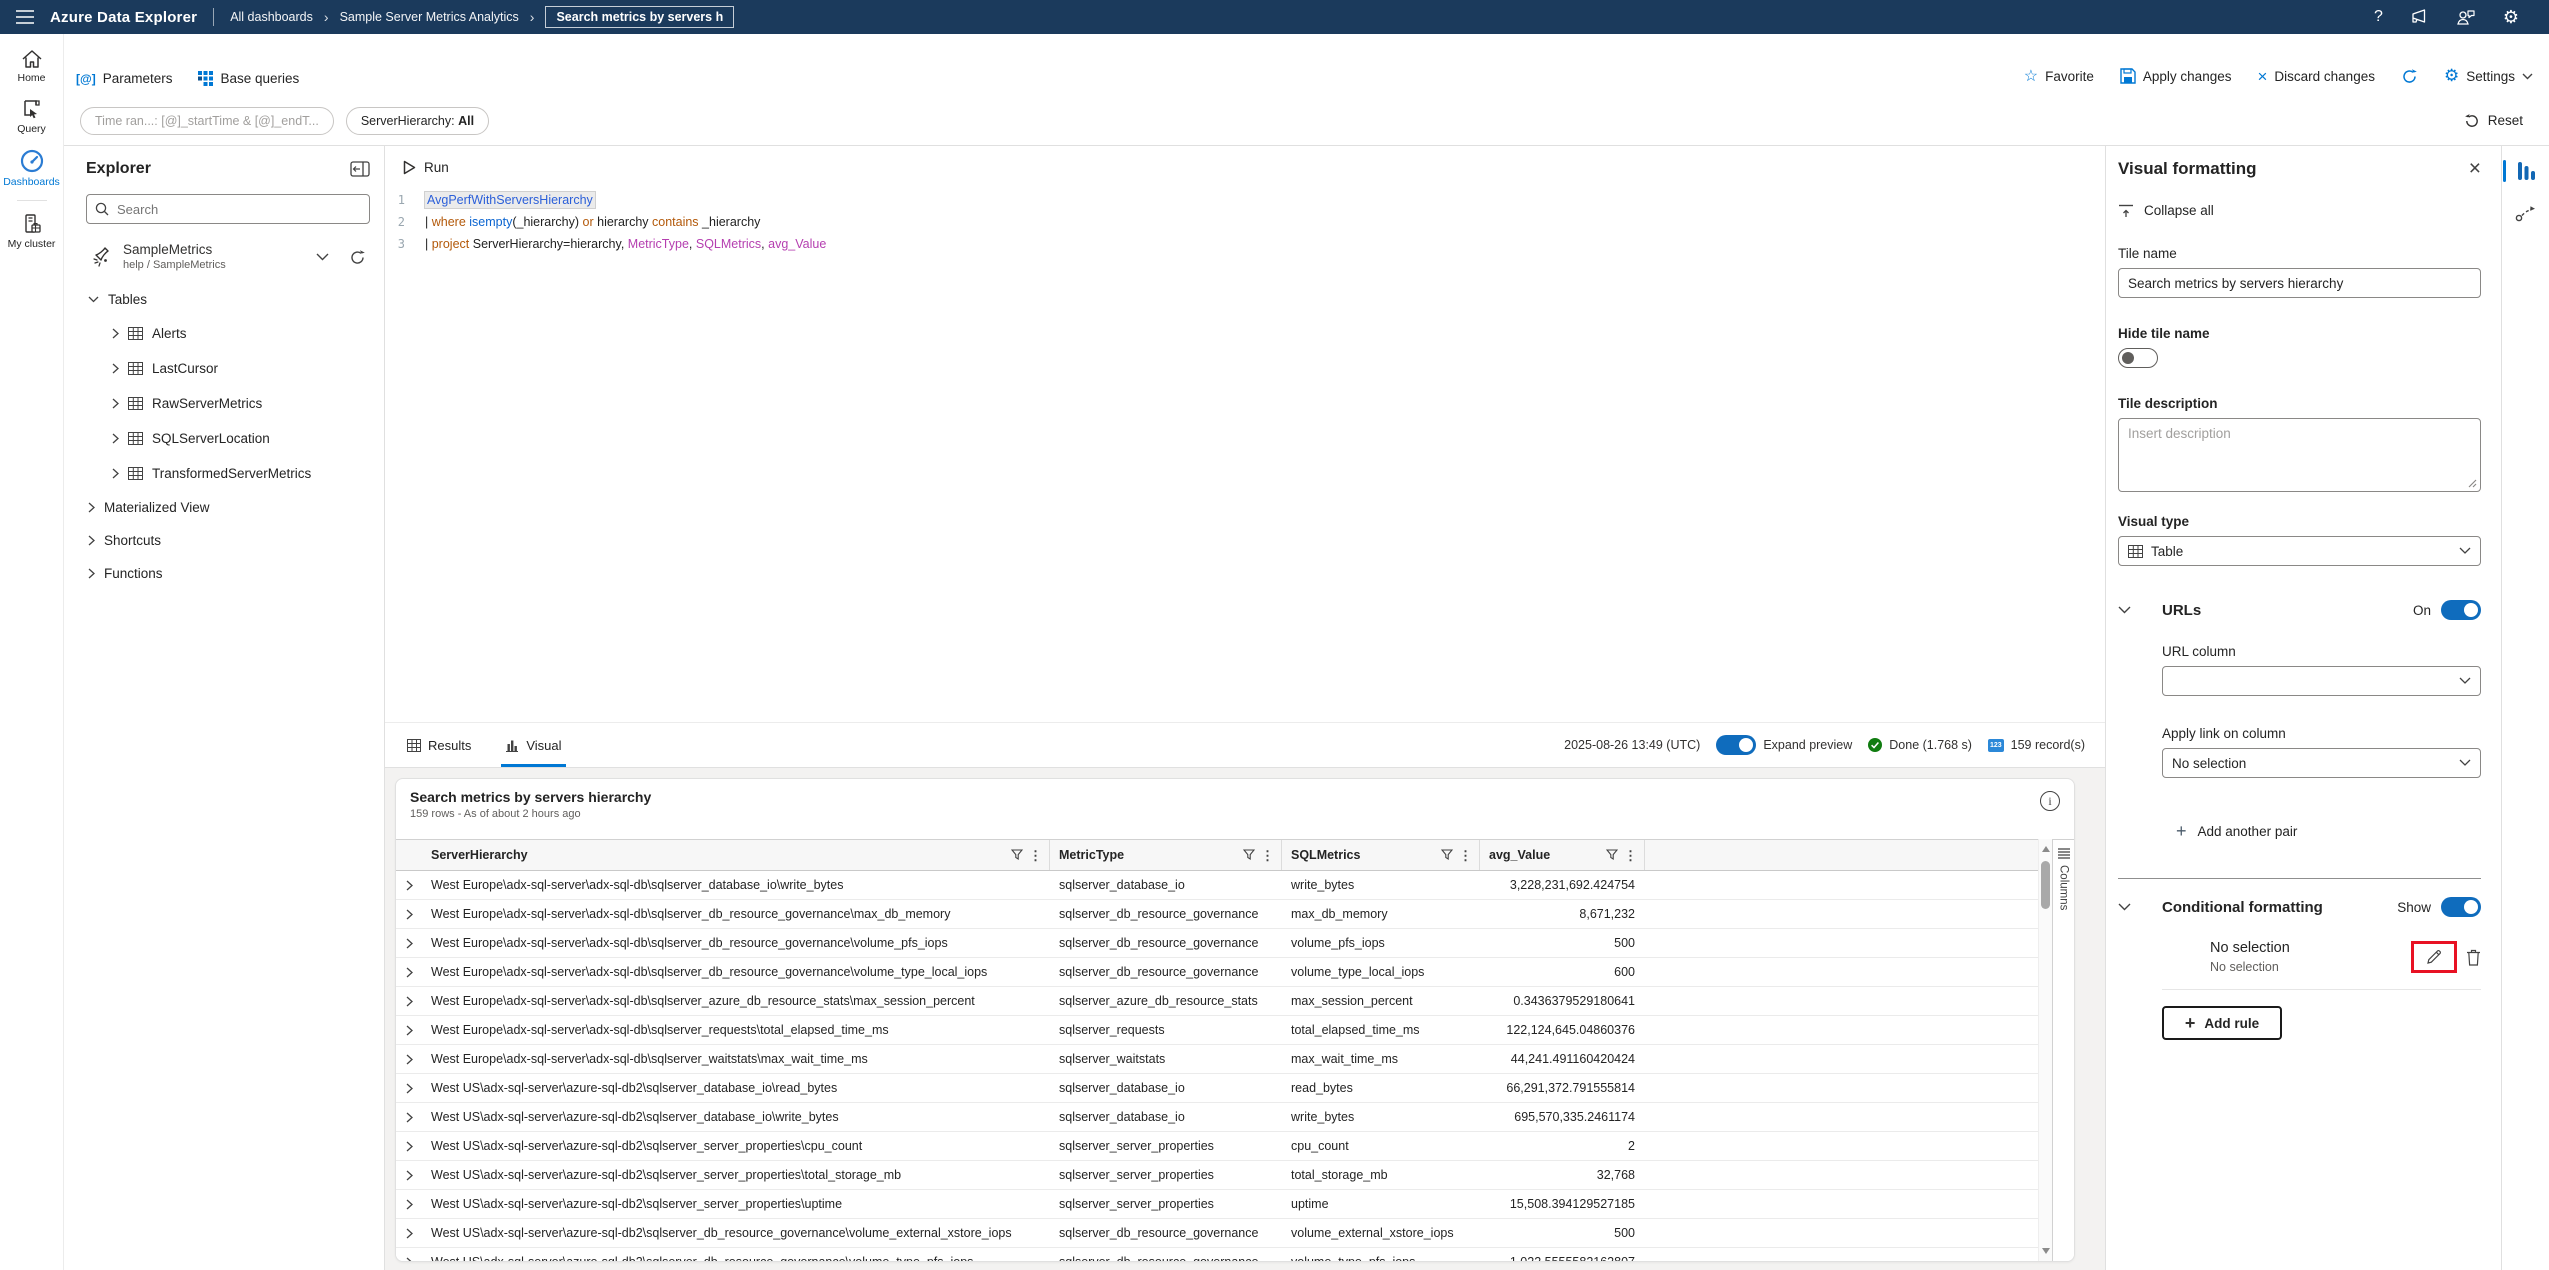  Describe the element at coordinates (1381, 855) in the screenshot. I see `column-header-sqlmetrics: SQLMetrics ⋮` at that location.